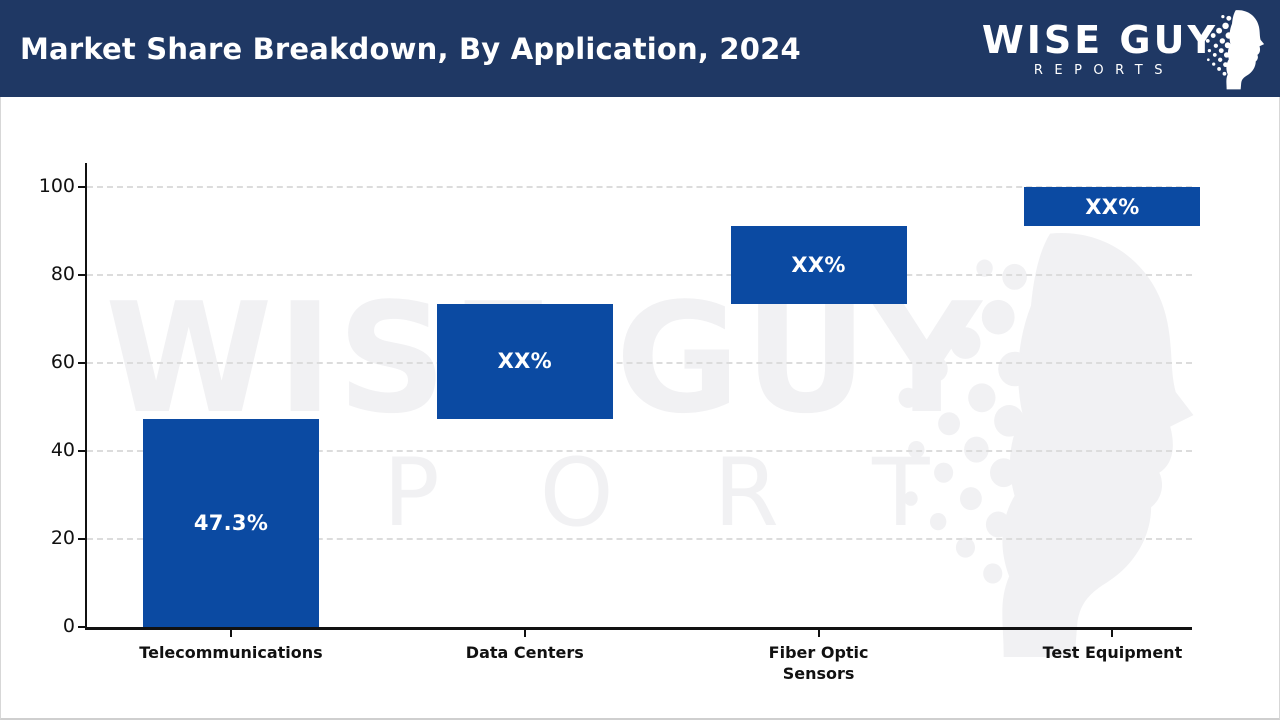  I want to click on y-axis-line, so click(86, 396).